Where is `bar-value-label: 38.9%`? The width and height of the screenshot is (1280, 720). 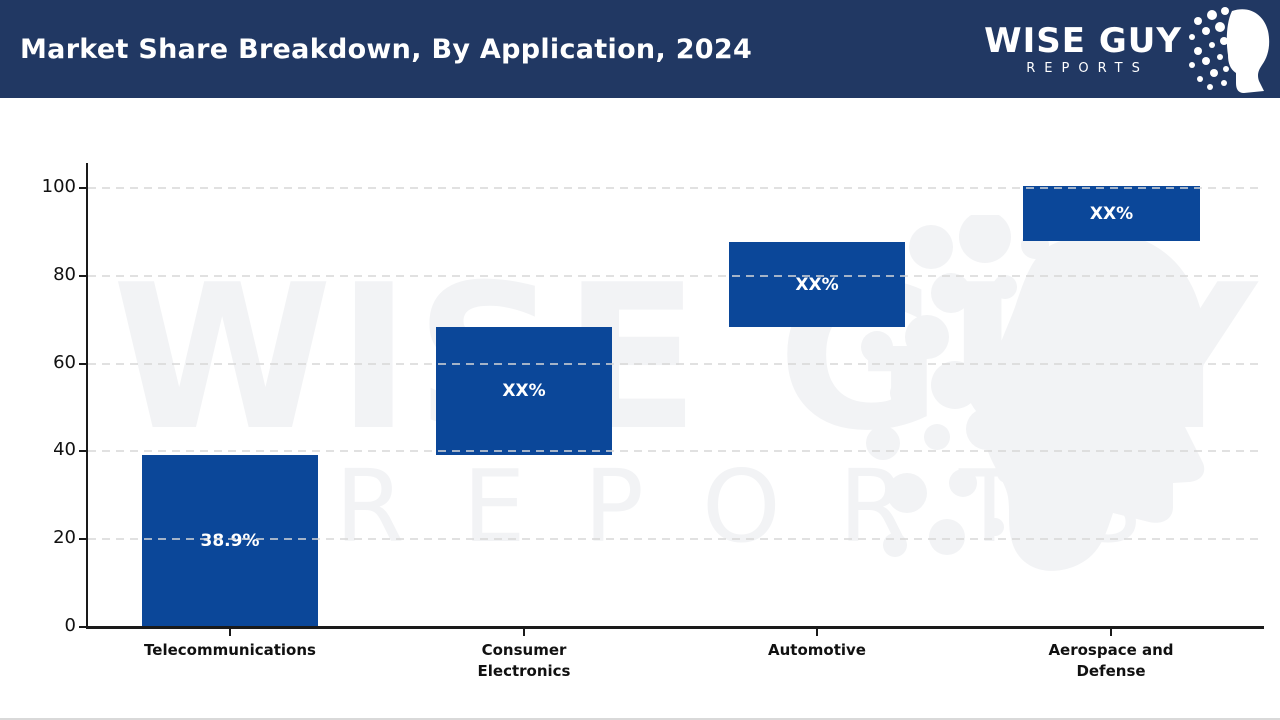 bar-value-label: 38.9% is located at coordinates (230, 540).